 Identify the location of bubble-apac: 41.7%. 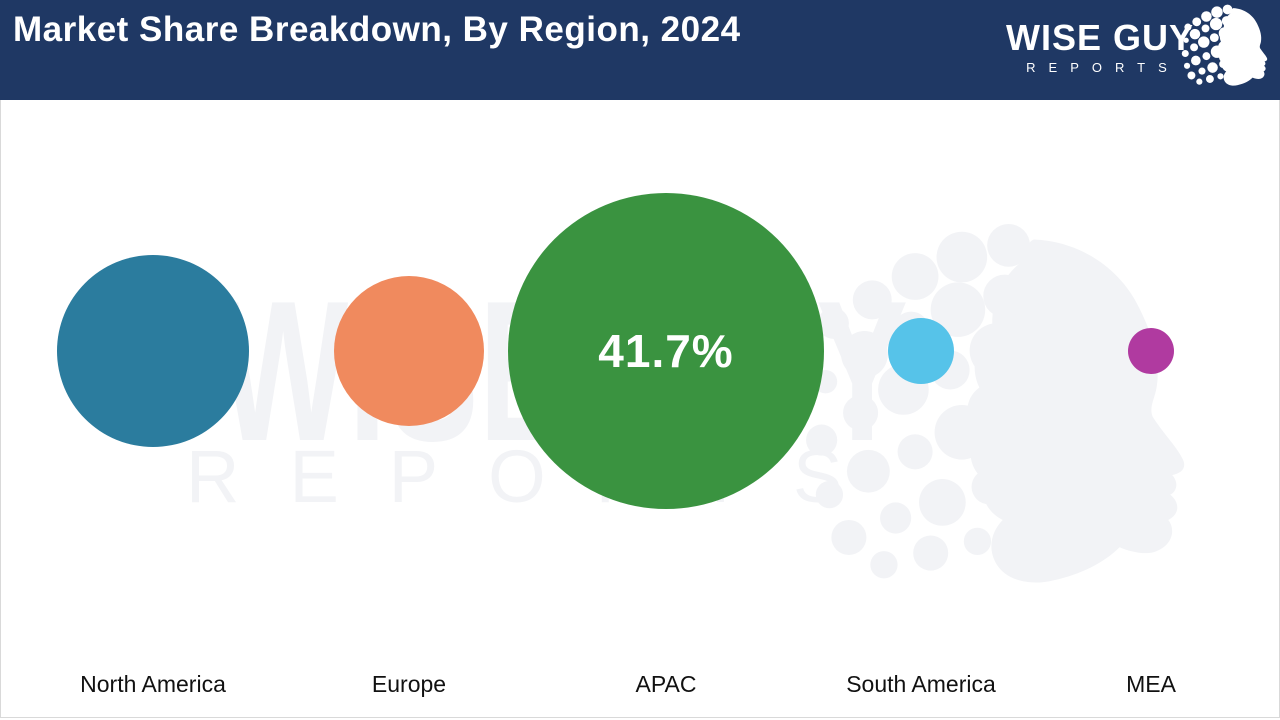
(666, 351).